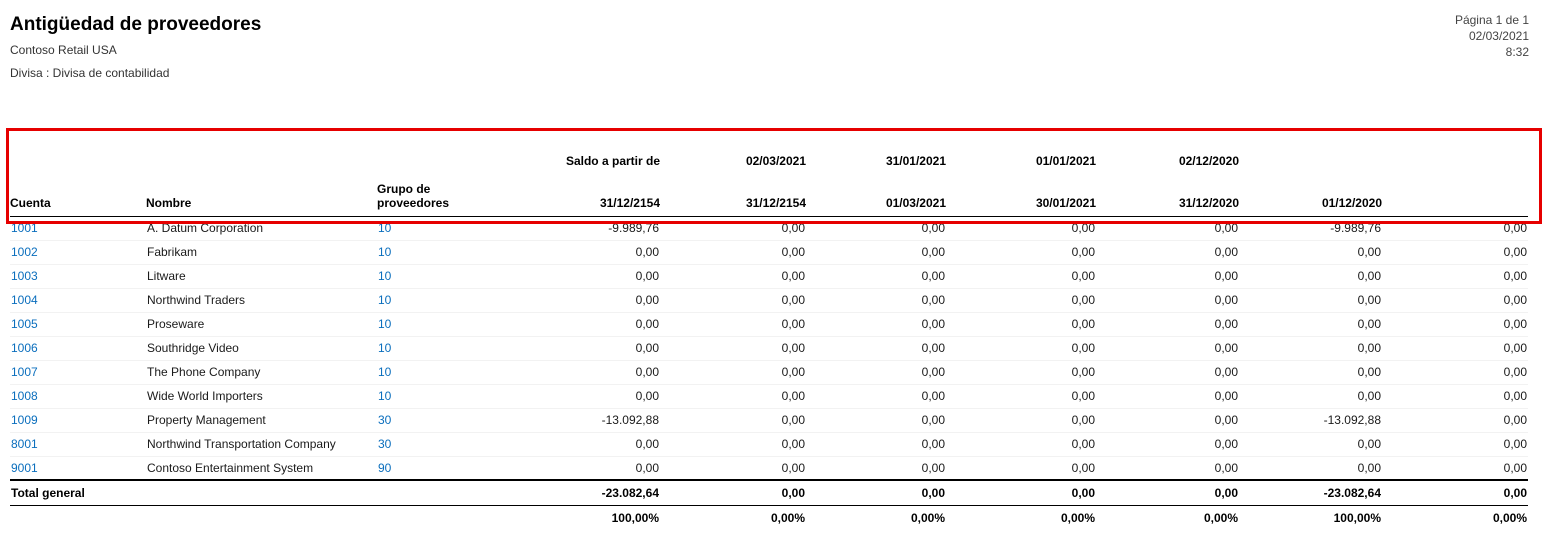 This screenshot has height=545, width=1553. What do you see at coordinates (24, 420) in the screenshot?
I see `account-link: 1009` at bounding box center [24, 420].